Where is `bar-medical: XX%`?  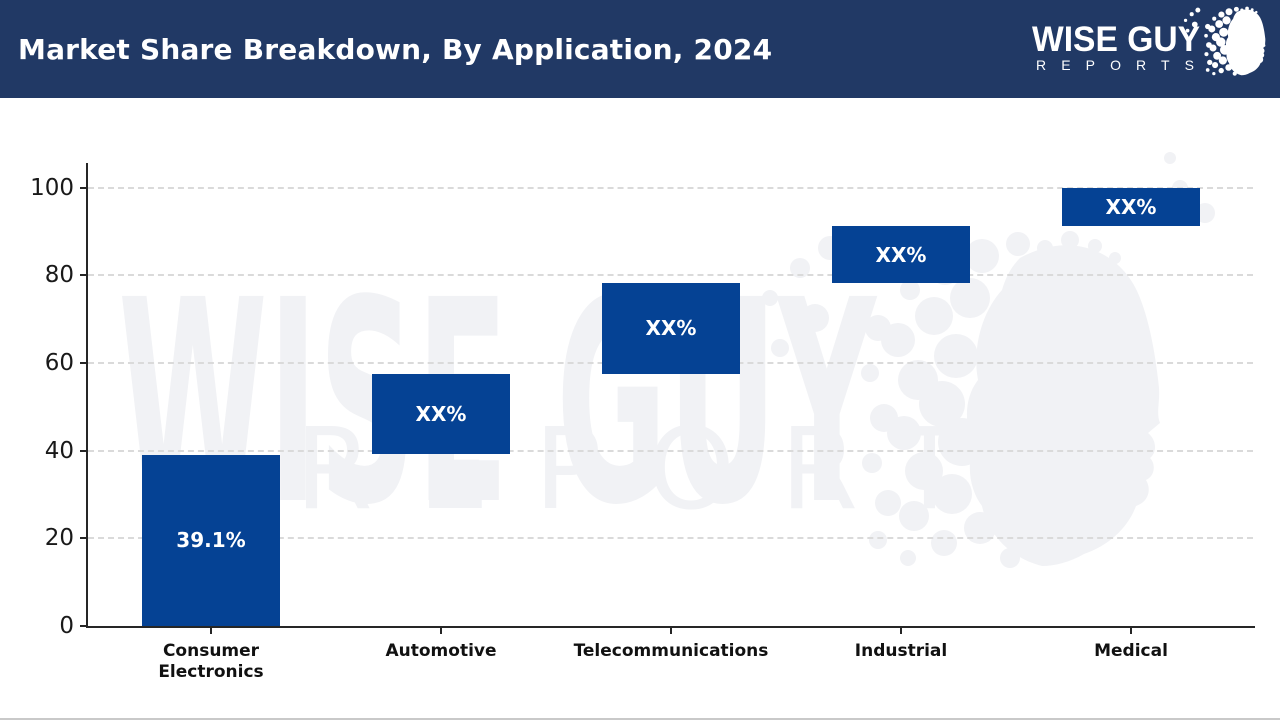 bar-medical: XX% is located at coordinates (1131, 207).